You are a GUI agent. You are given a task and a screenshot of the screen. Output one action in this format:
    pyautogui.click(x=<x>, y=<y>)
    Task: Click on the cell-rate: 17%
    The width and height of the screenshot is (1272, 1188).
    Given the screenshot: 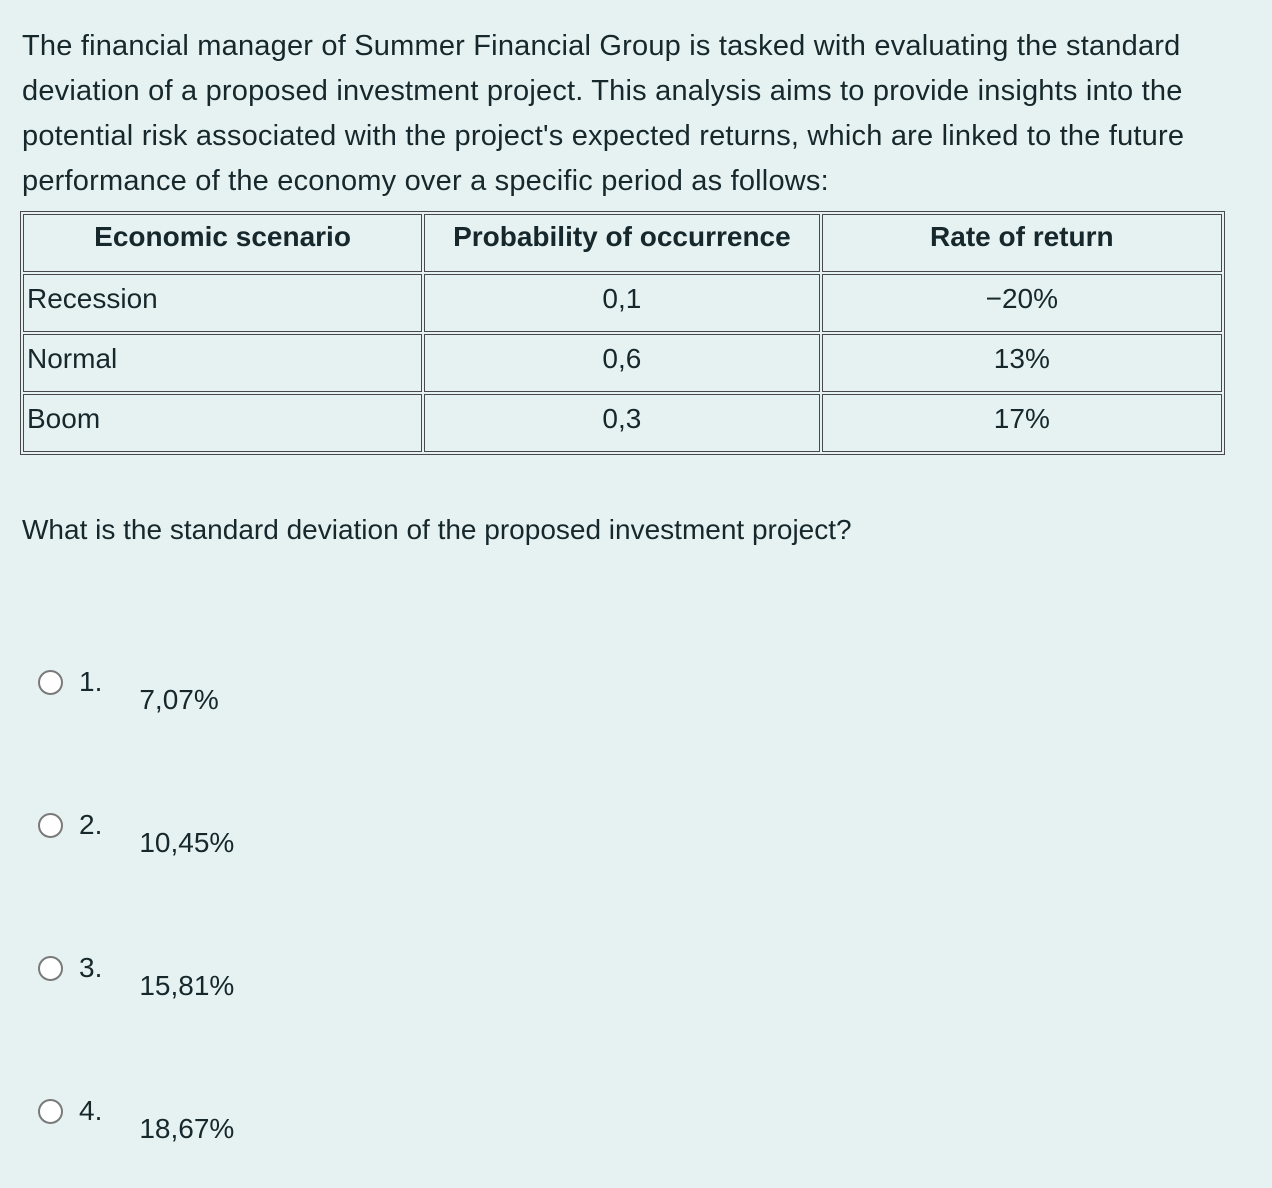 What is the action you would take?
    pyautogui.click(x=1021, y=423)
    